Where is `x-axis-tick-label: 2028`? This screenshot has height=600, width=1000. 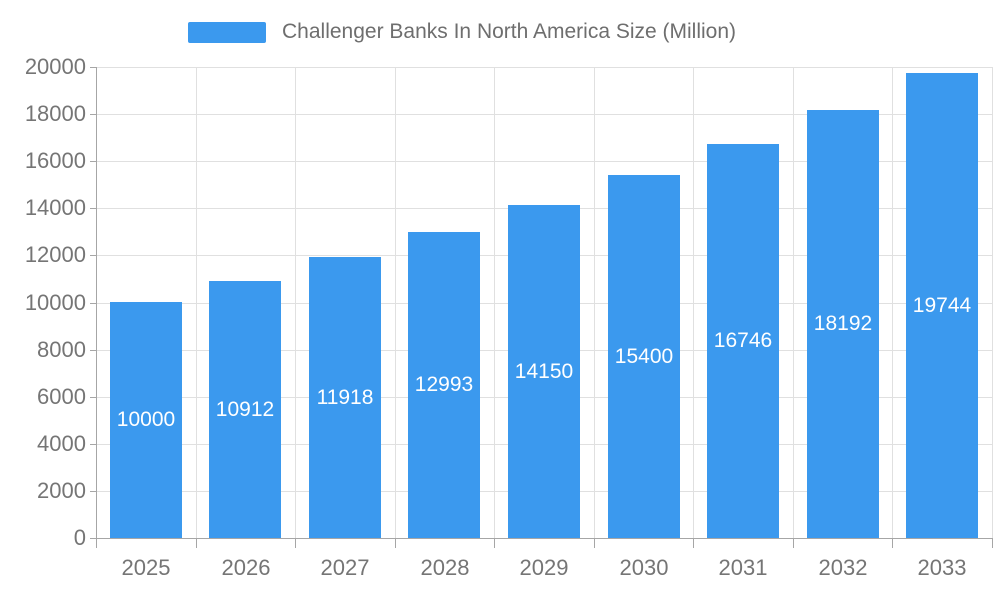
x-axis-tick-label: 2028 is located at coordinates (445, 567).